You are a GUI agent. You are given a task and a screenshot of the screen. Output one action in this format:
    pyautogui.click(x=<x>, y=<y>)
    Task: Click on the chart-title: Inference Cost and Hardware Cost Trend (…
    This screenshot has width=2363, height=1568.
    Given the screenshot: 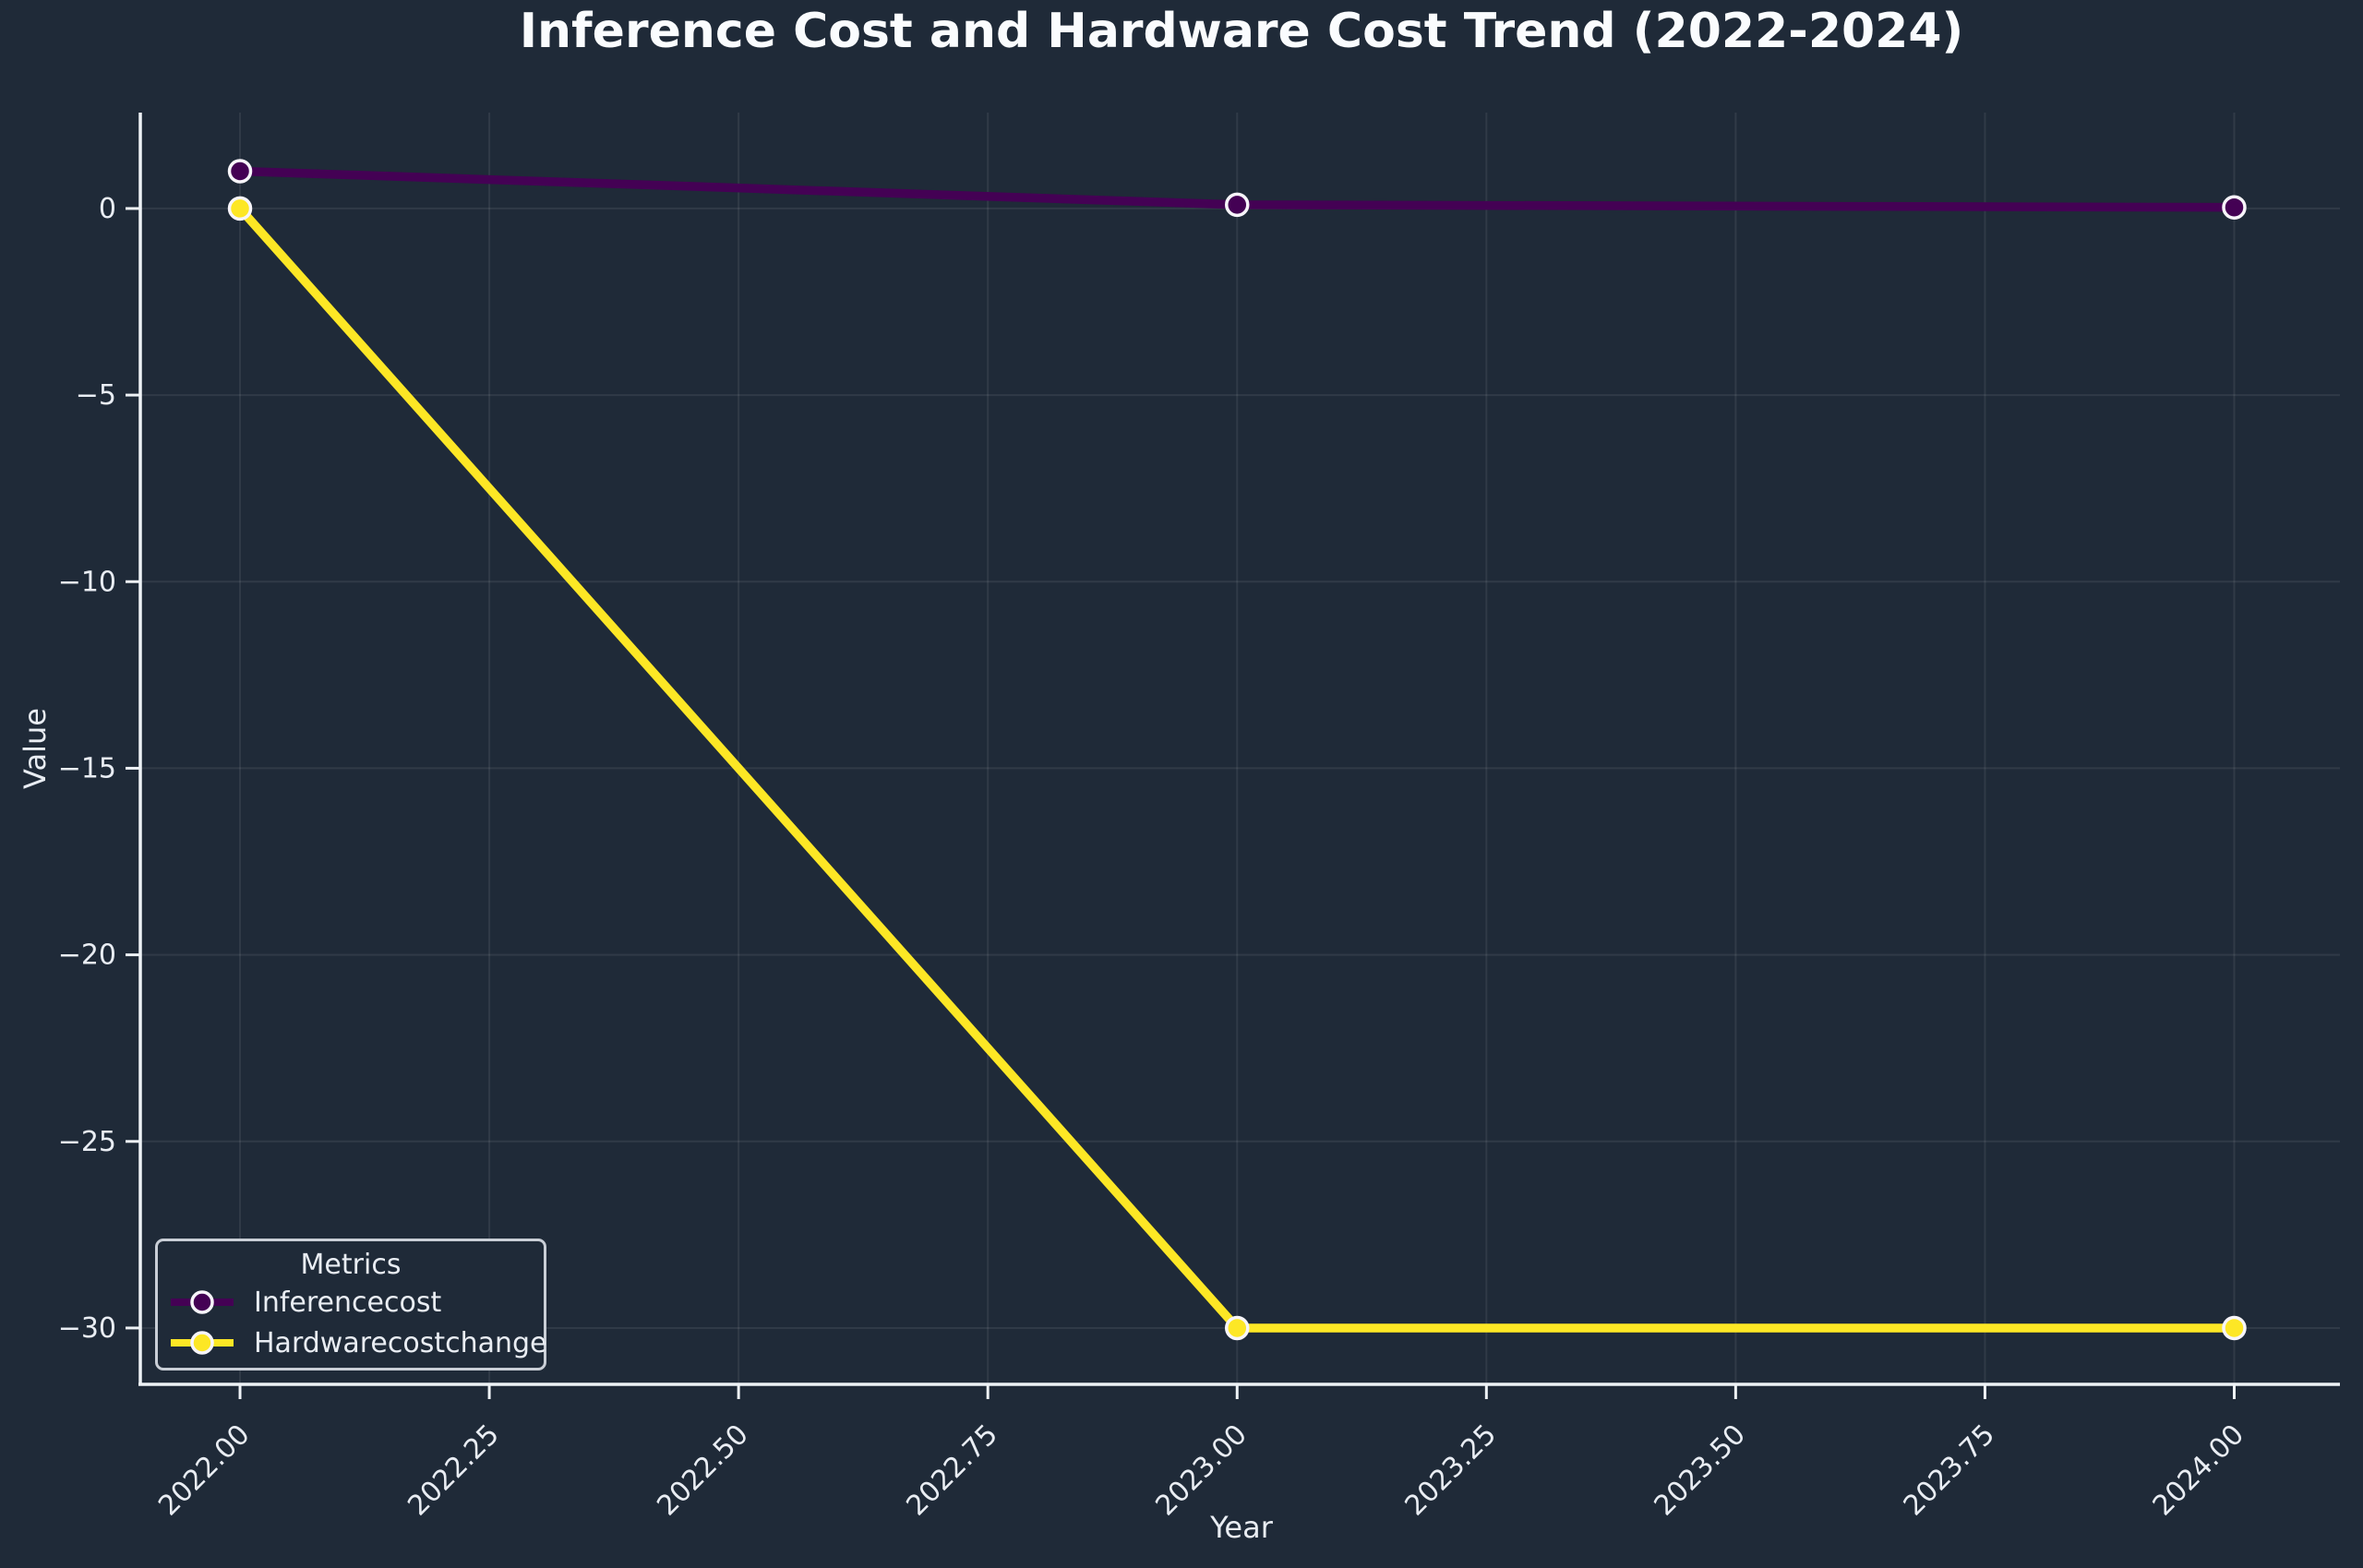 What is the action you would take?
    pyautogui.click(x=1242, y=32)
    